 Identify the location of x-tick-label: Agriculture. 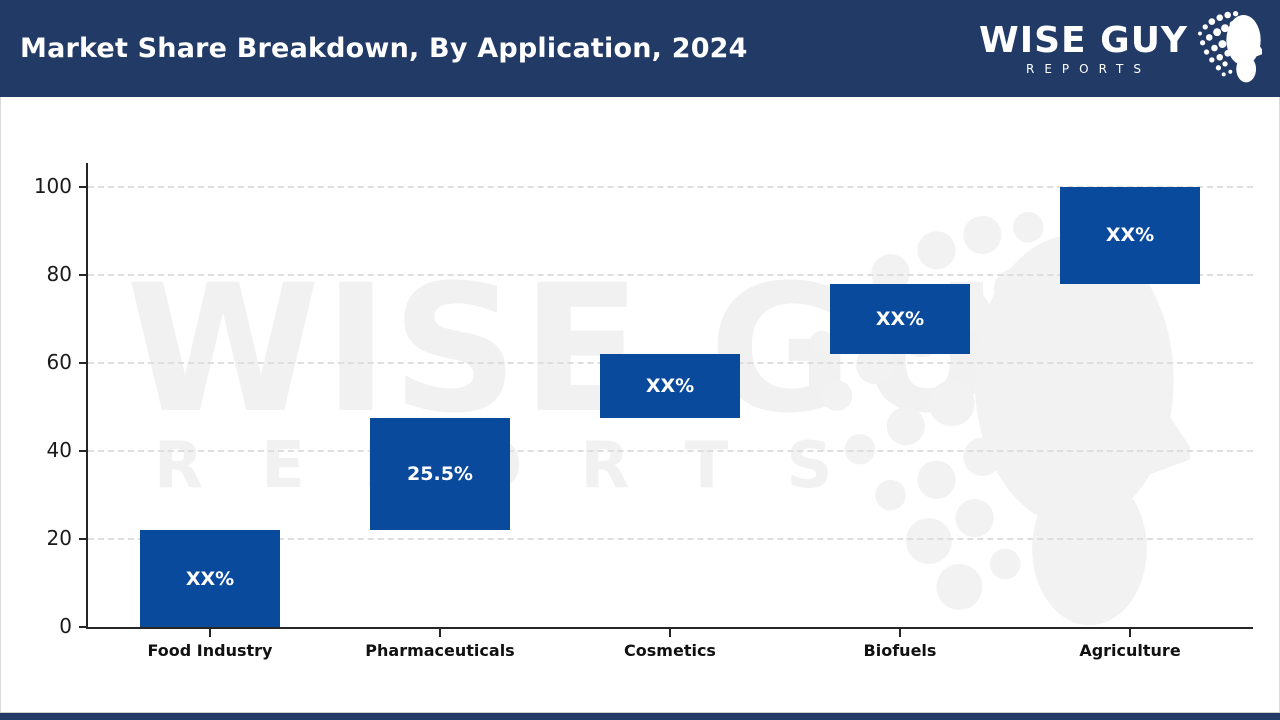
(1130, 650).